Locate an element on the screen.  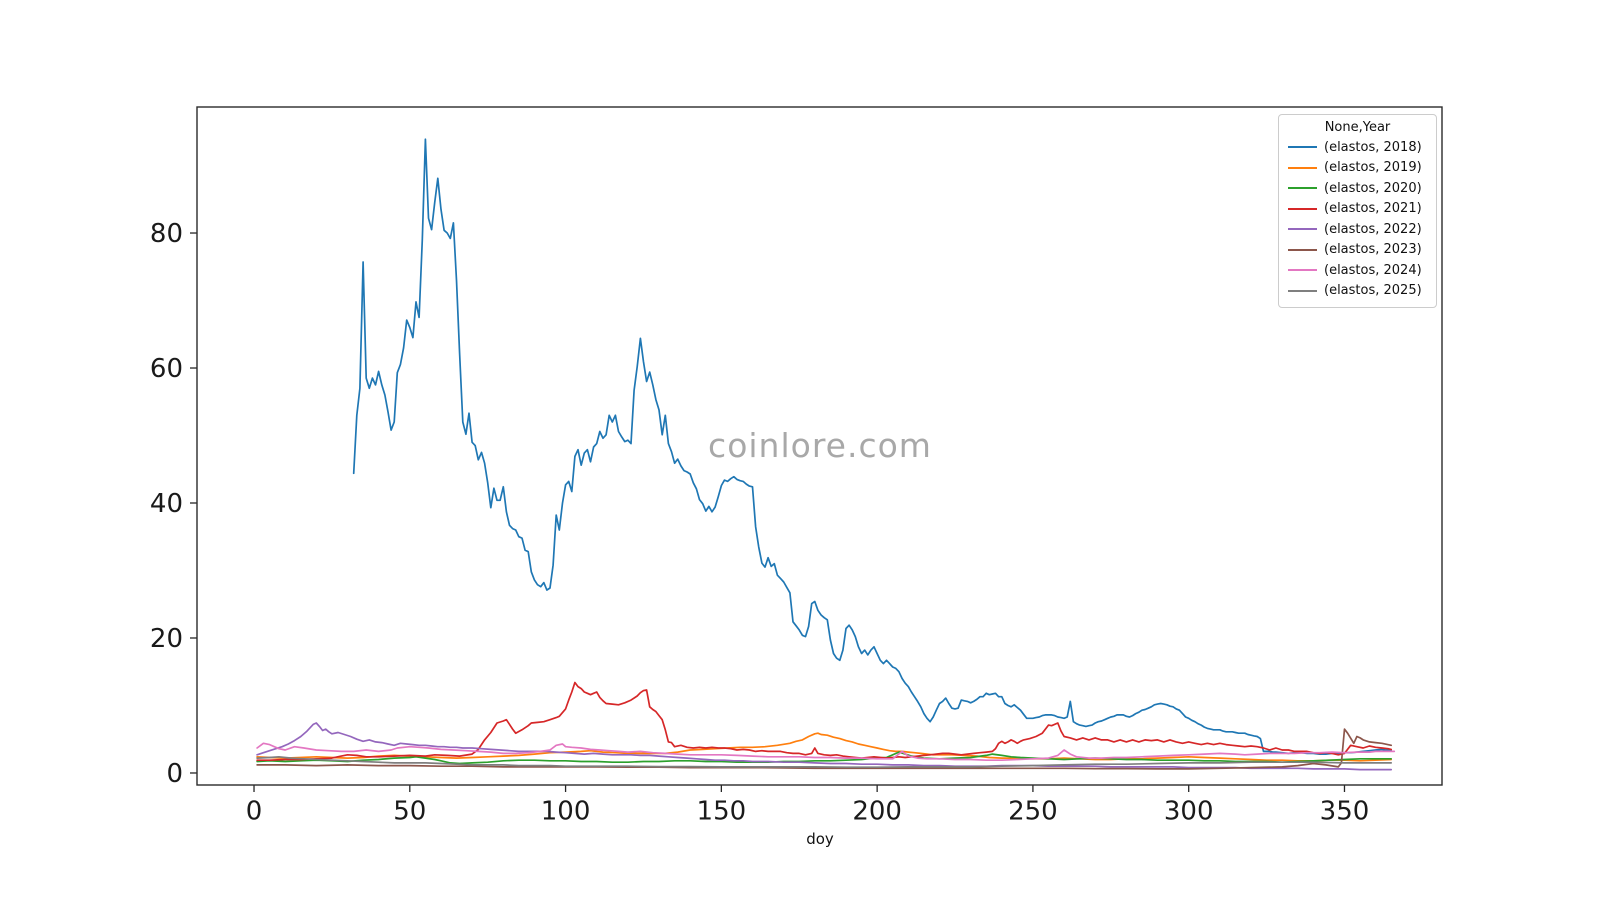
legend-label: (elastos, 2021) is located at coordinates (1373, 209).